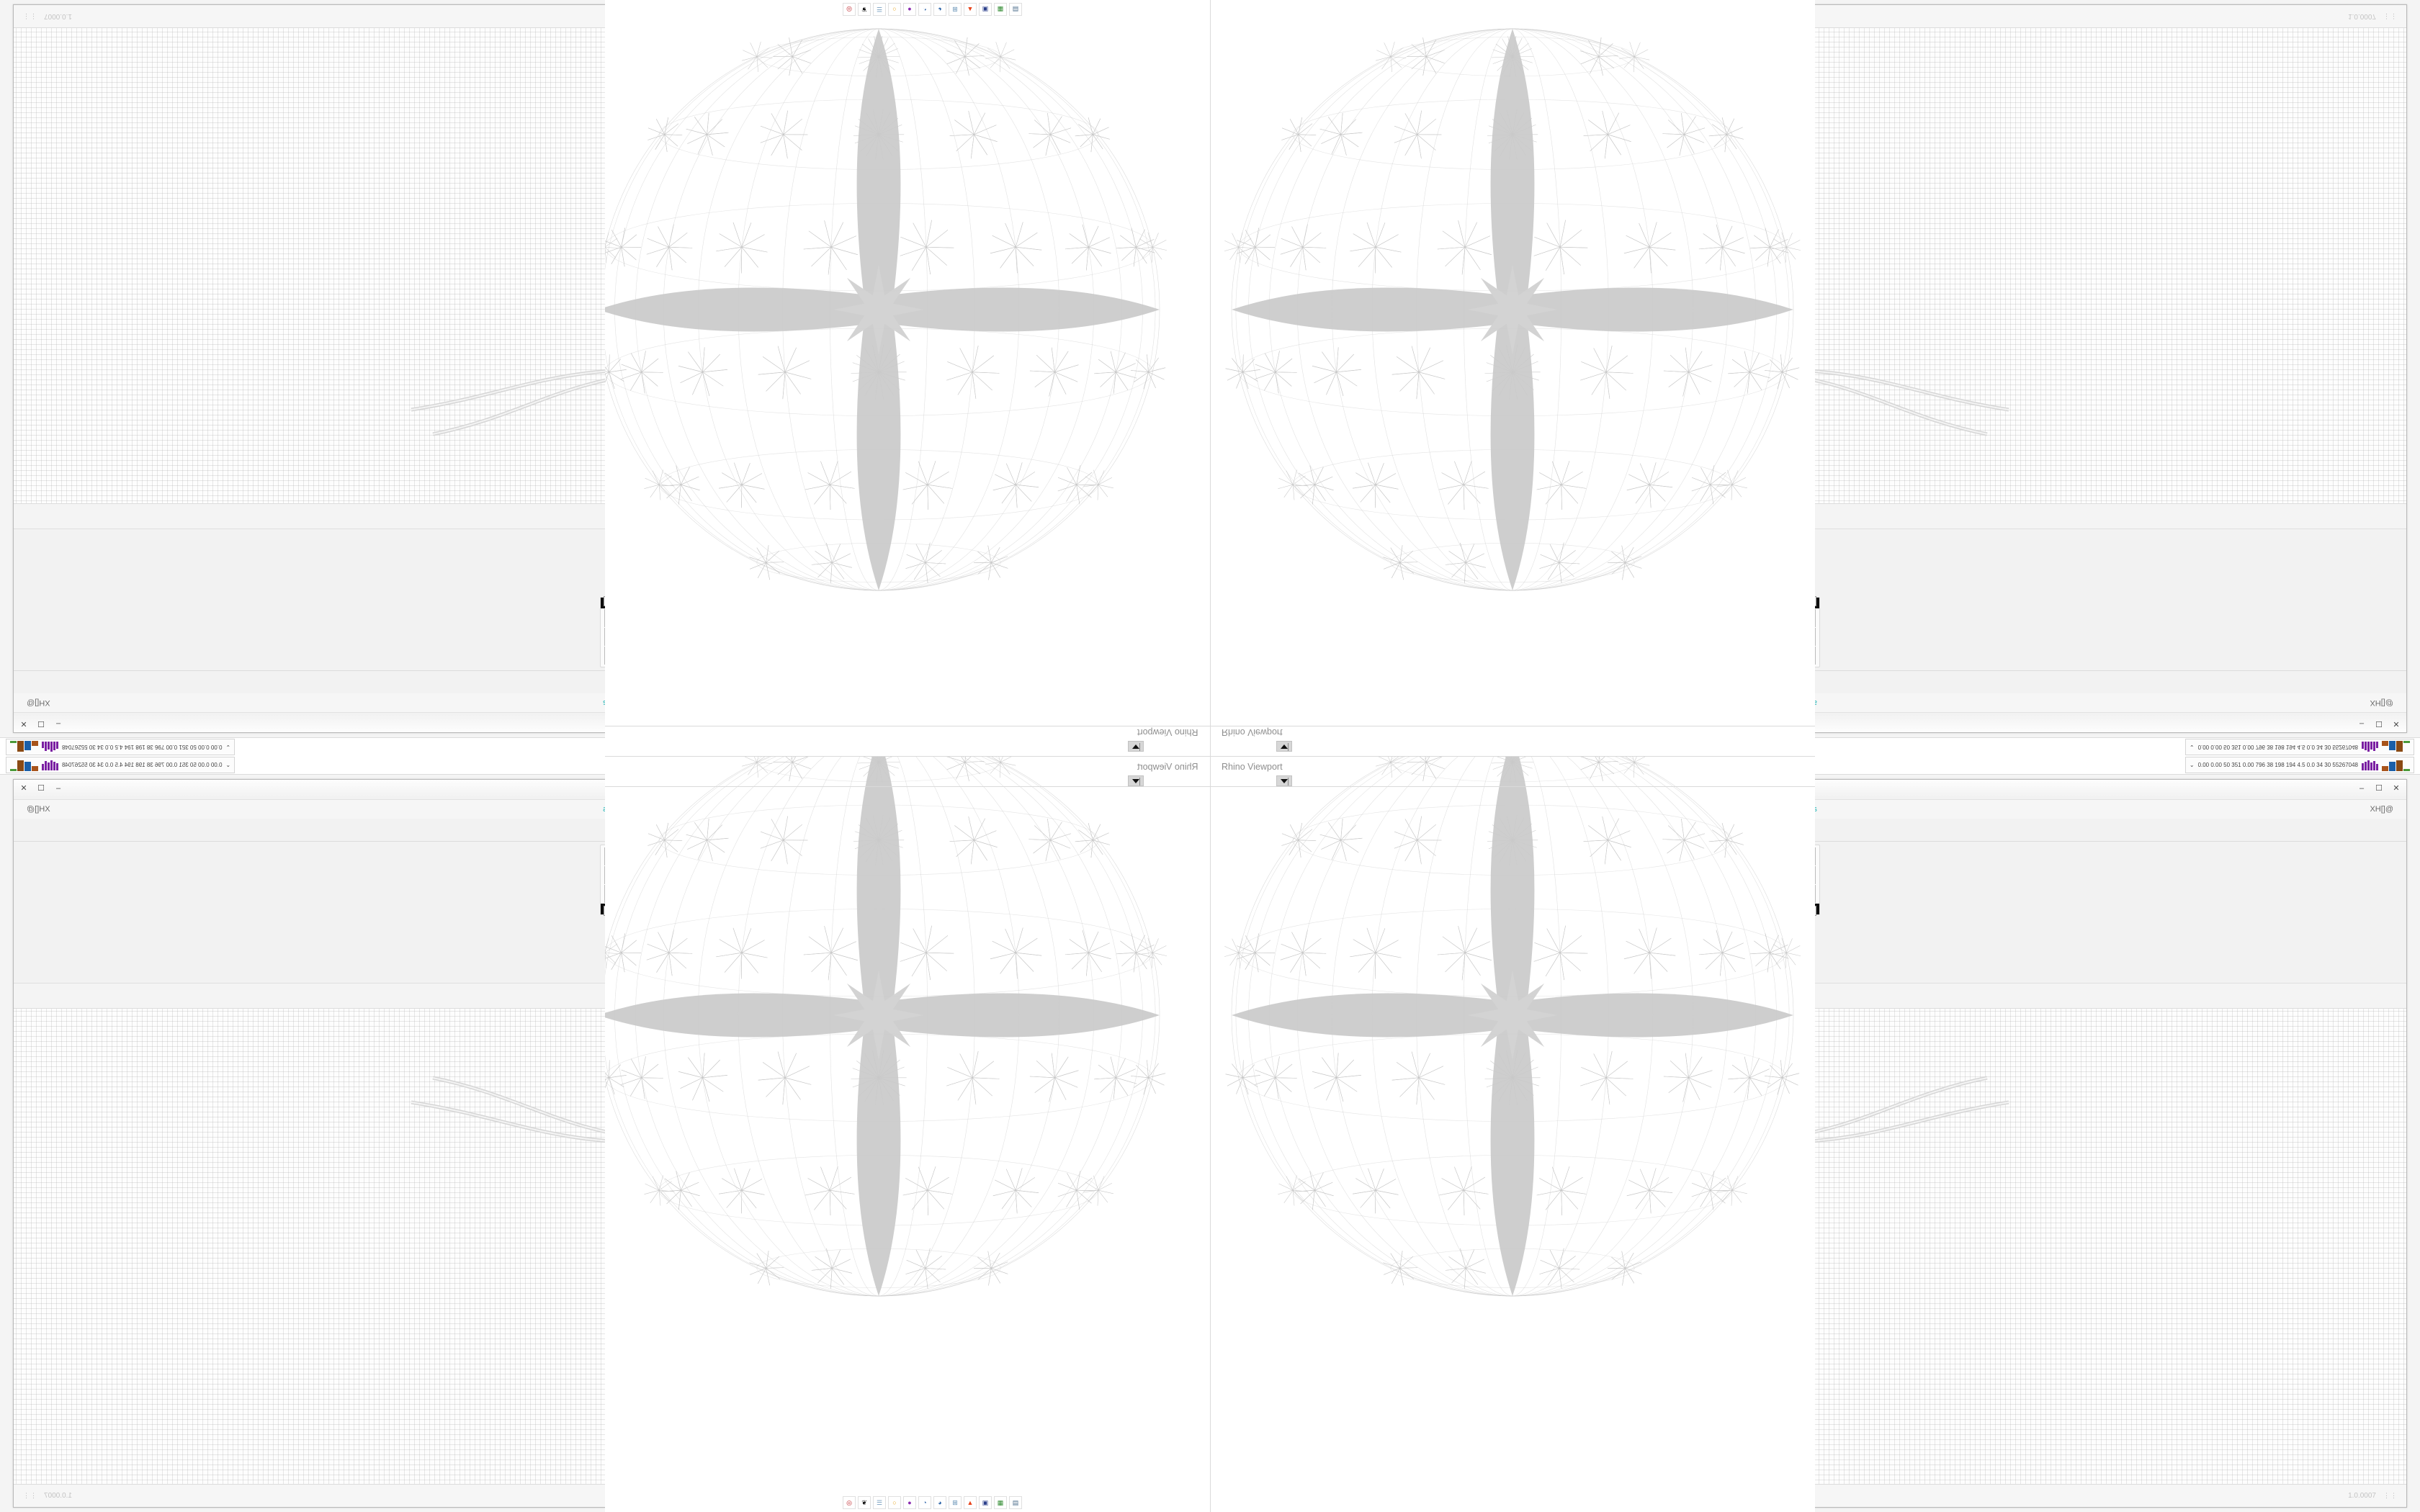  I want to click on ribbon-tab-letter-d2-icon: D, so click(1747, 682).